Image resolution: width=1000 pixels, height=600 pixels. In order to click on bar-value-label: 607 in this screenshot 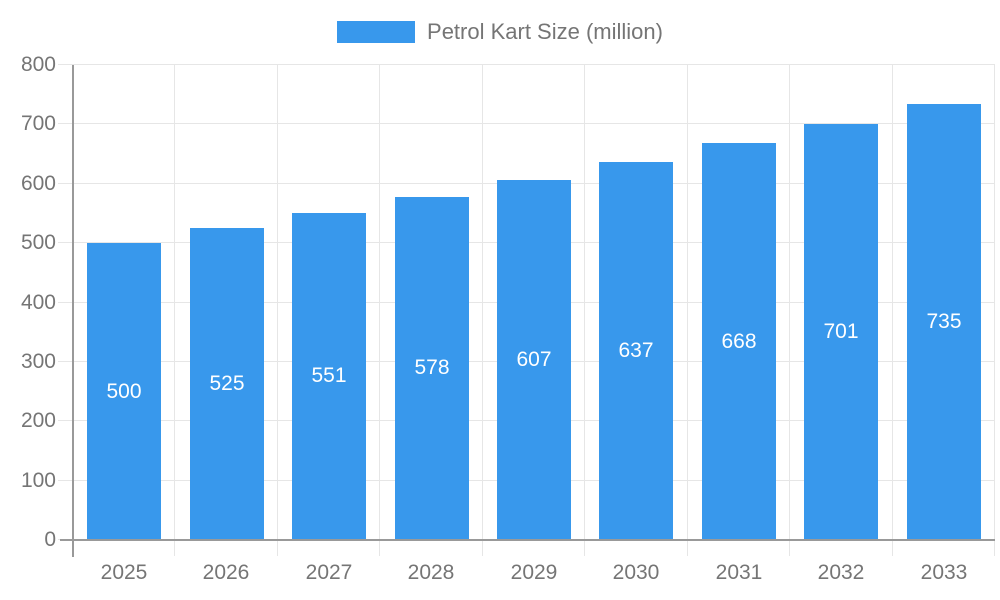, I will do `click(534, 359)`.